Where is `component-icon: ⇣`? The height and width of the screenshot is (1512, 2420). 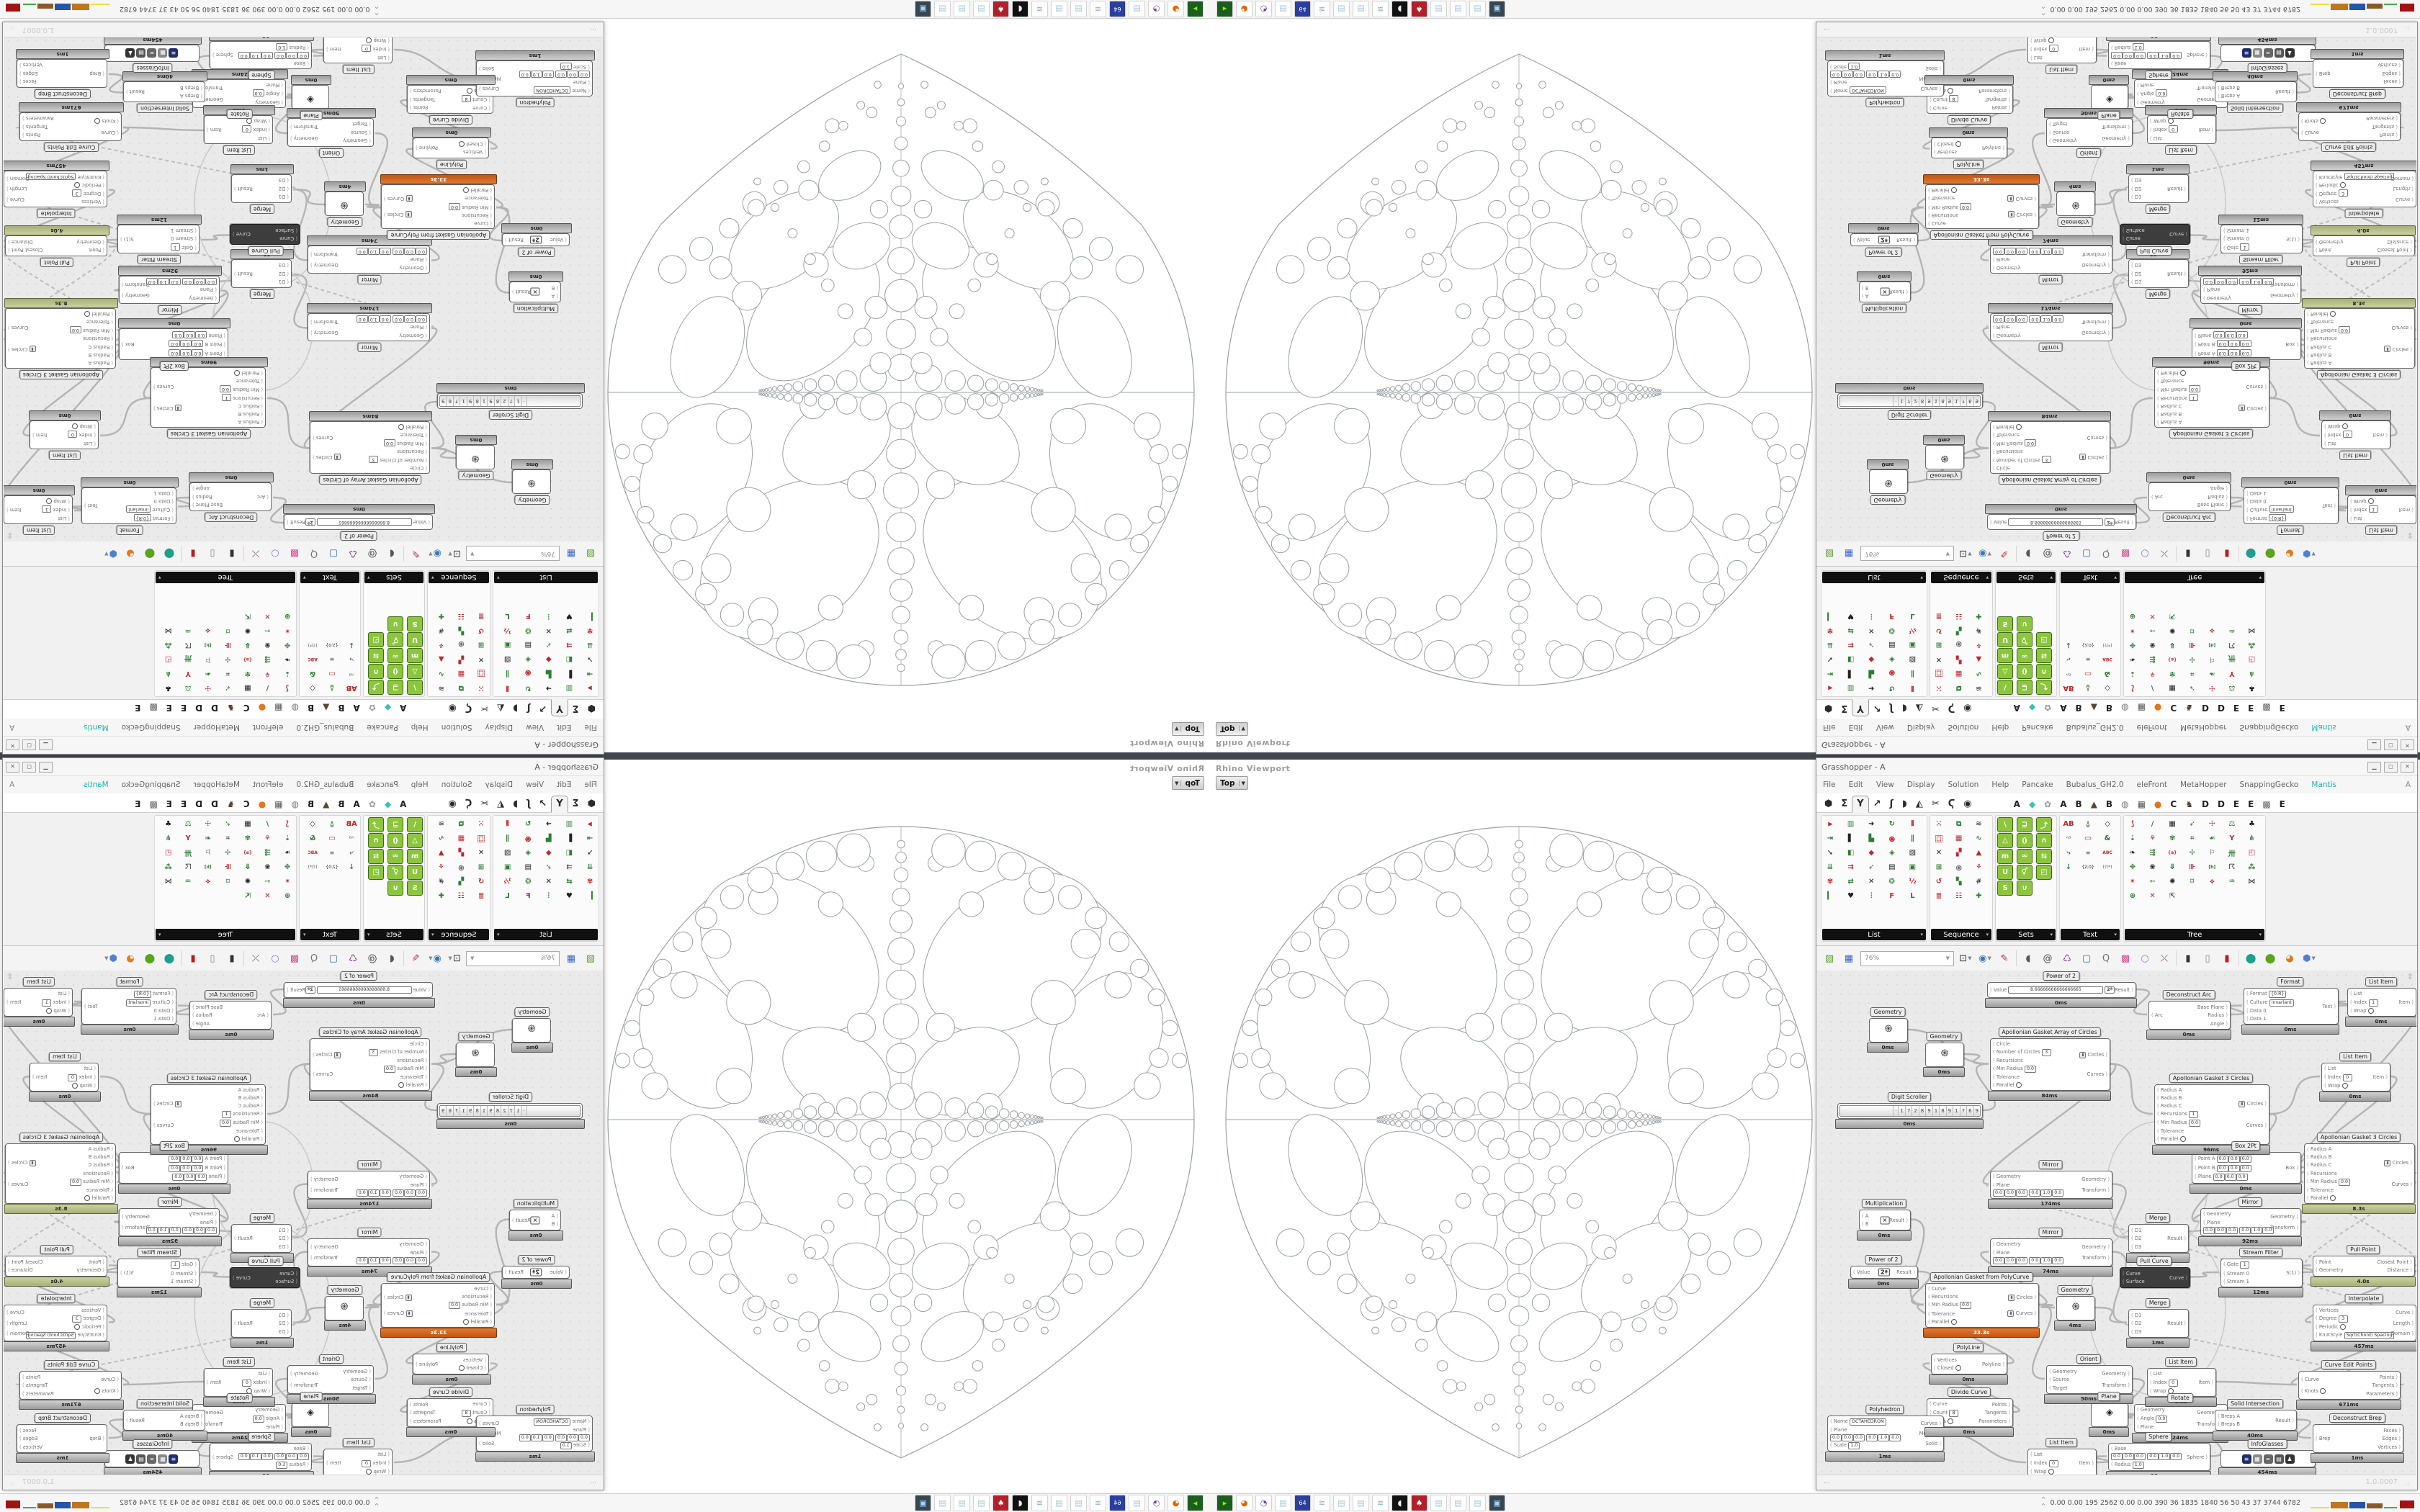
component-icon: ⇣ is located at coordinates (287, 838).